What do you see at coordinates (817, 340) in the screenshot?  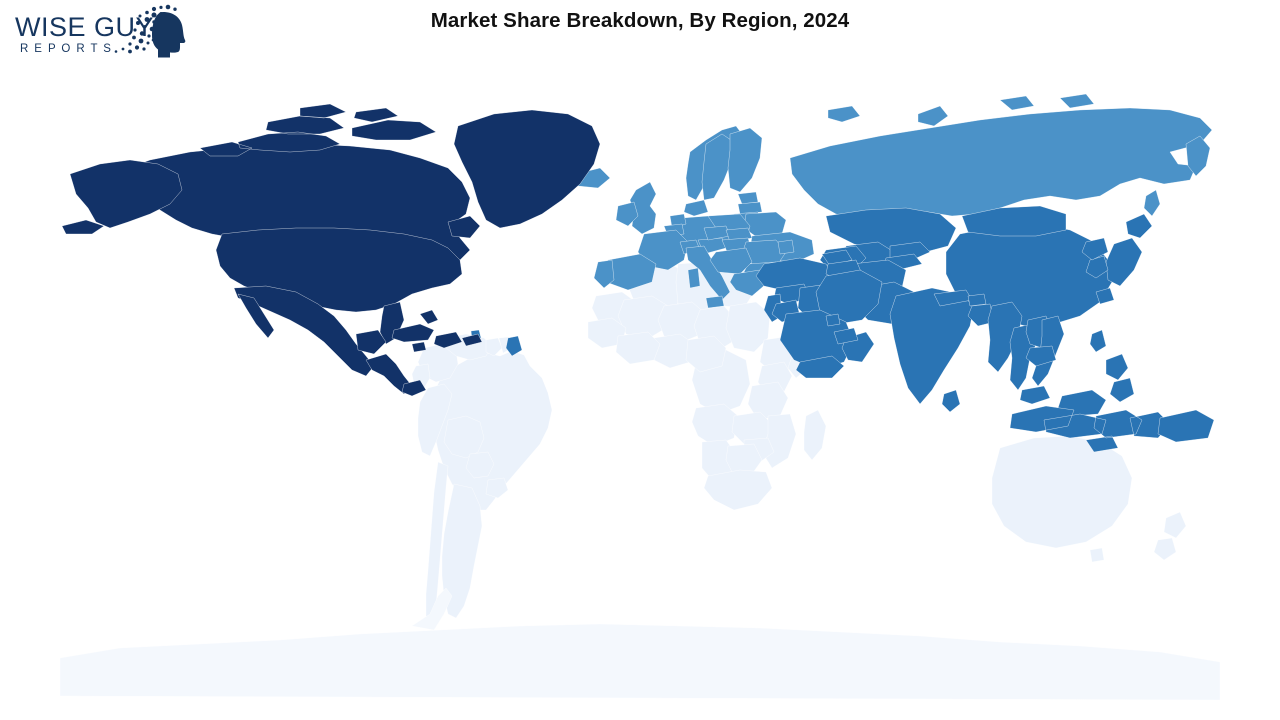 I see `country-saudi-arabia` at bounding box center [817, 340].